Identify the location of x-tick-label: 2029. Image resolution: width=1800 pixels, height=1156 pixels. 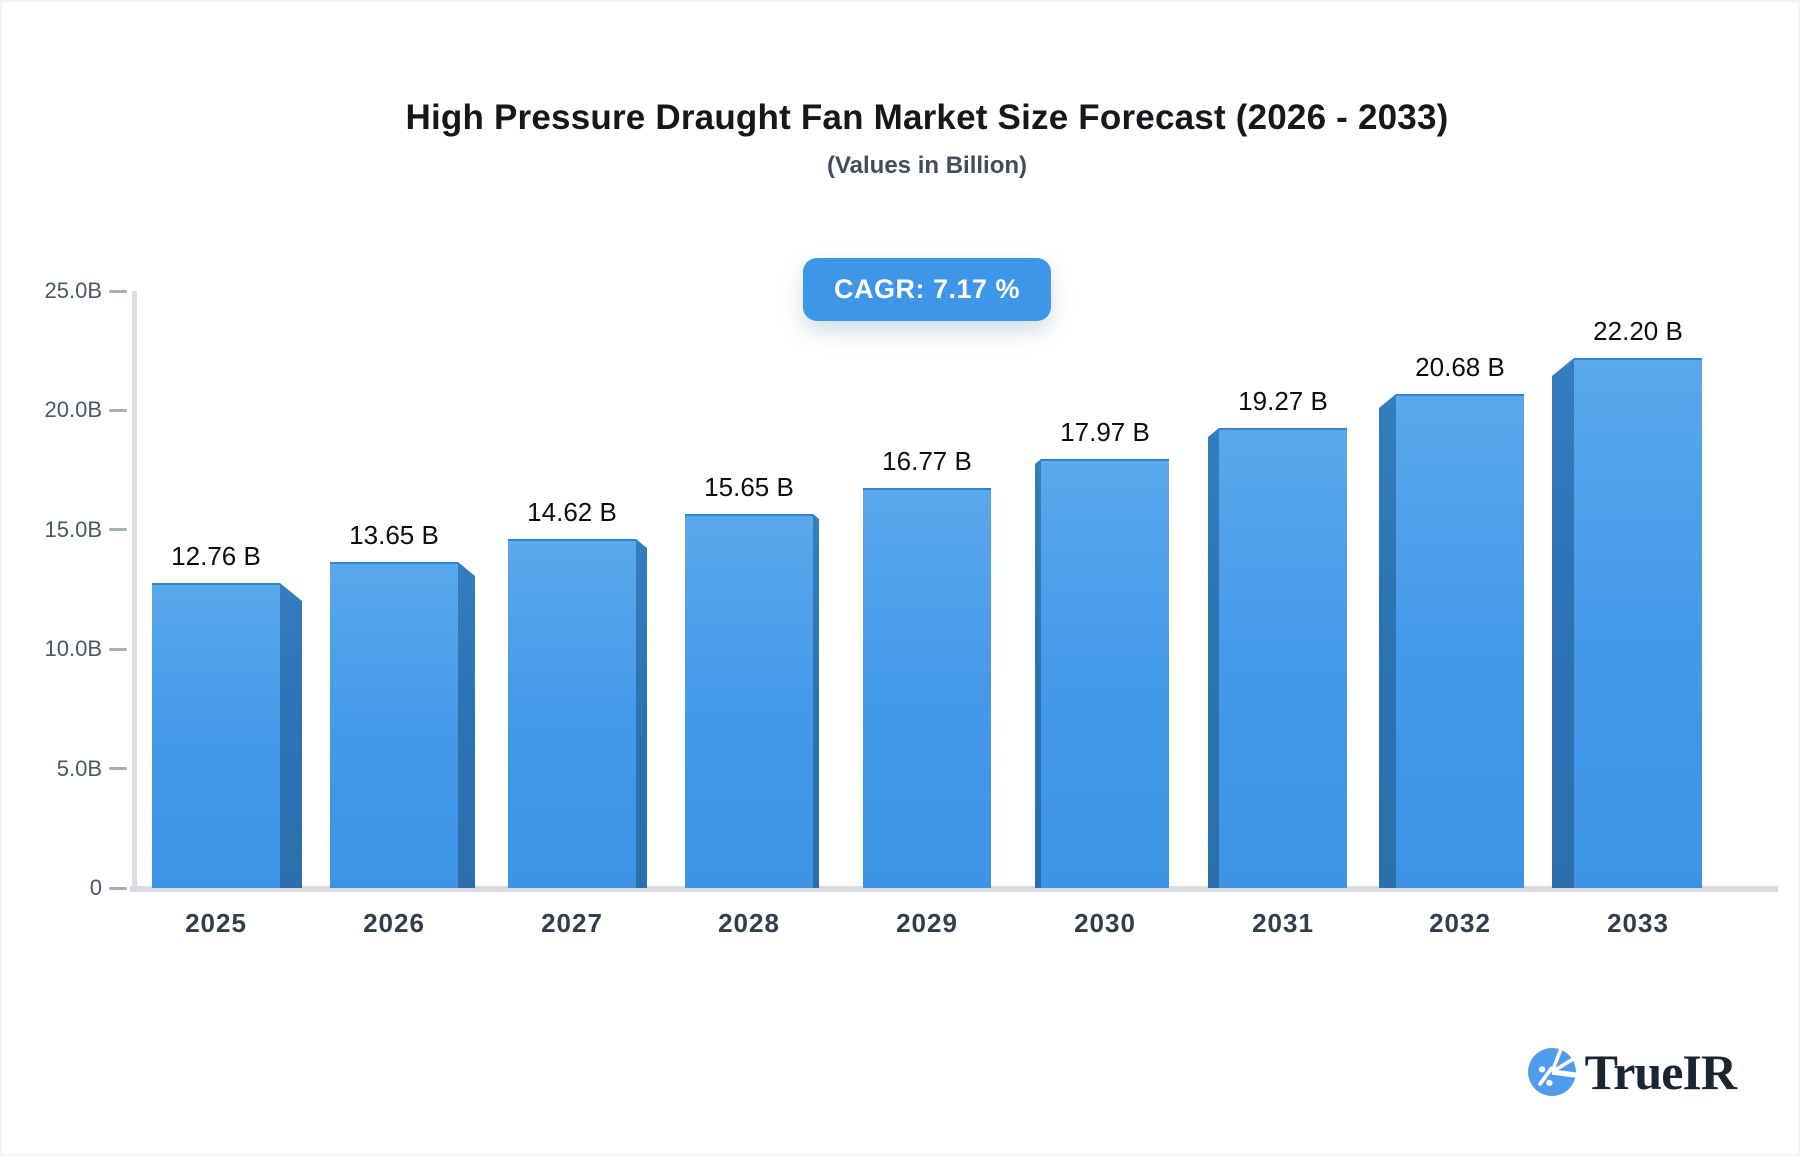
(927, 923).